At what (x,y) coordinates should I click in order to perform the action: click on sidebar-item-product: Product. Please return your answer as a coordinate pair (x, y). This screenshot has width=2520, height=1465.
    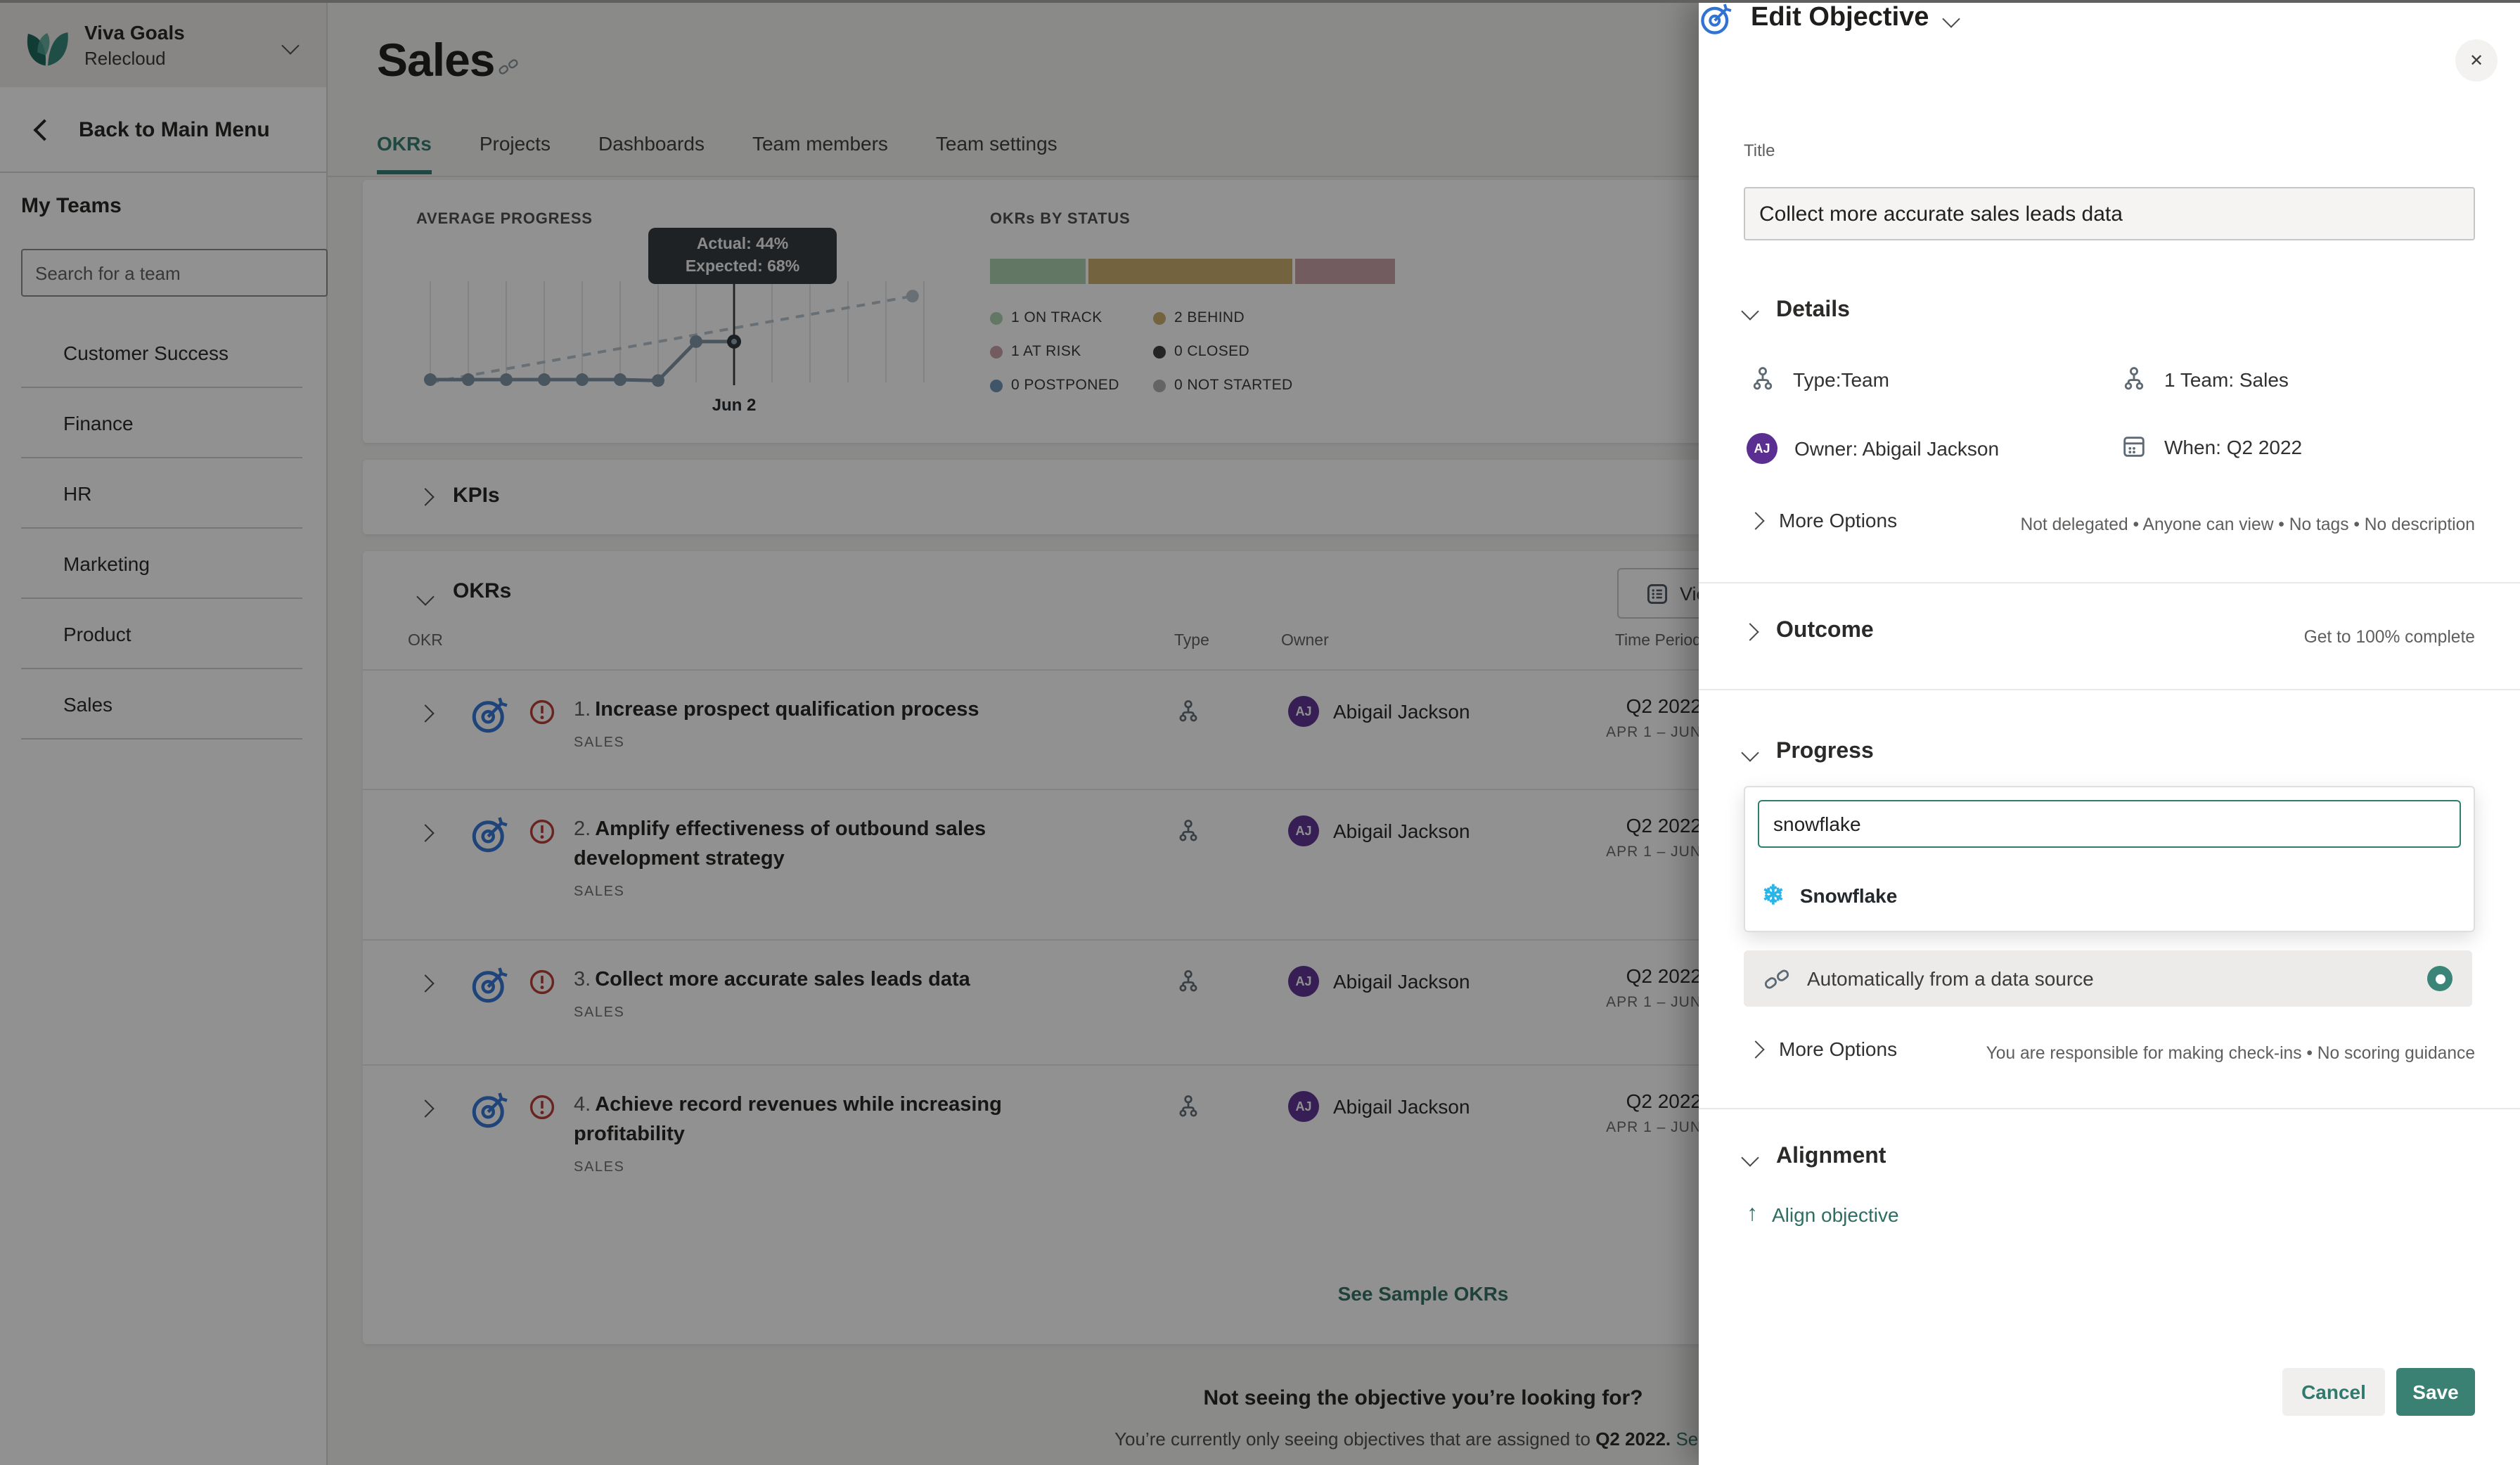
    Looking at the image, I should click on (163, 634).